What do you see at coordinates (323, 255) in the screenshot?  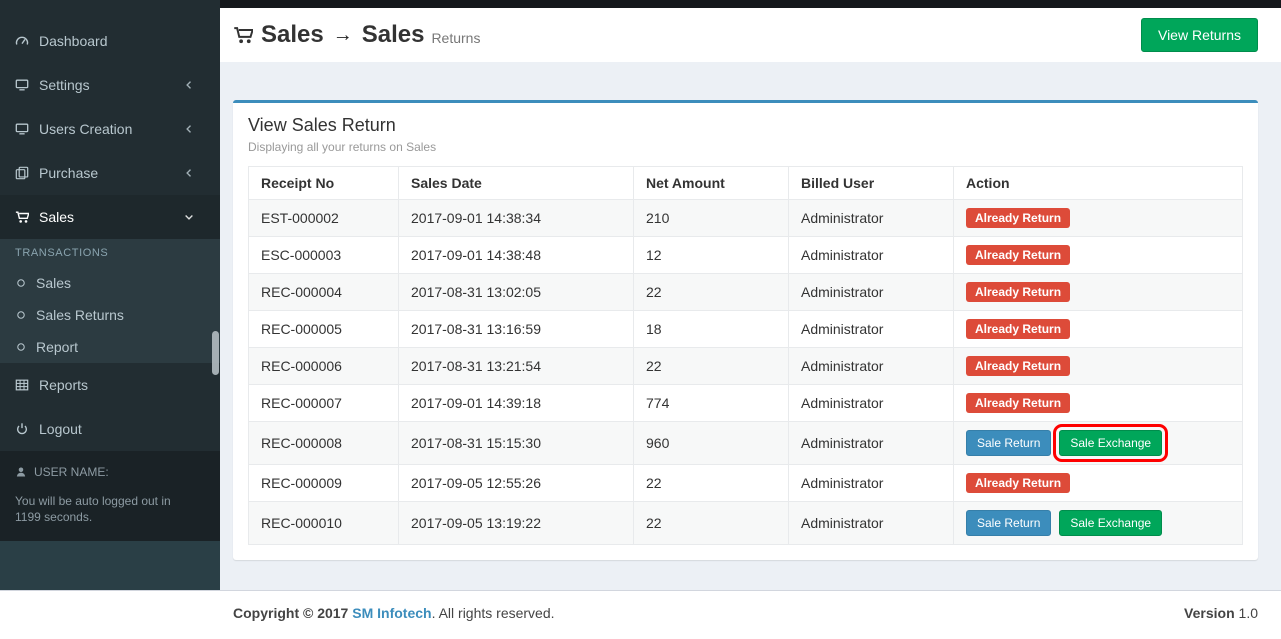 I see `cell-receipt-no: ESC-000003` at bounding box center [323, 255].